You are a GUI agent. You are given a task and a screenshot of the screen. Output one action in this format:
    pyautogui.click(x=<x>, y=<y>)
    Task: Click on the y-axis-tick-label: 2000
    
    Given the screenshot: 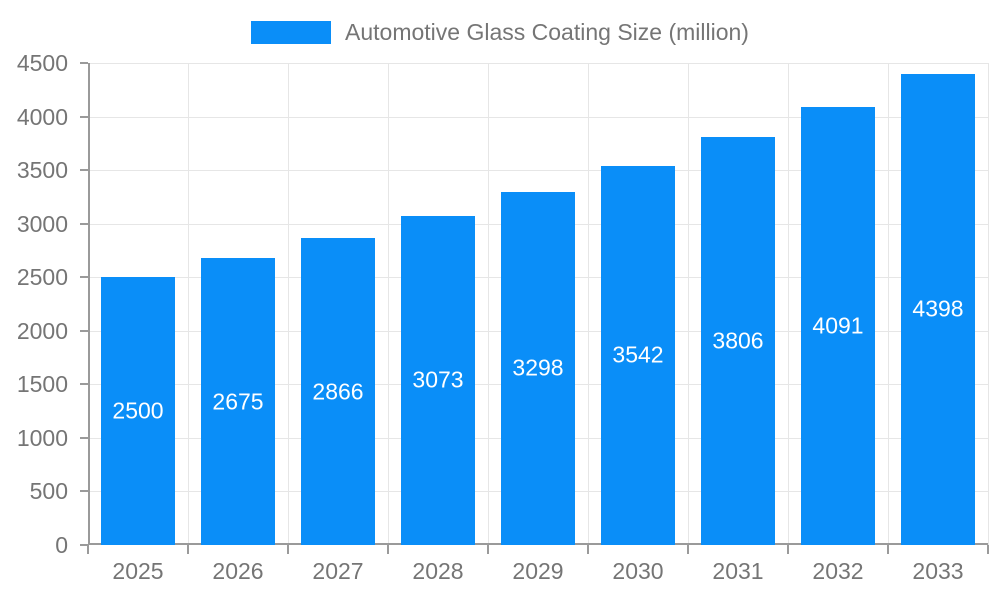 What is the action you would take?
    pyautogui.click(x=42, y=330)
    